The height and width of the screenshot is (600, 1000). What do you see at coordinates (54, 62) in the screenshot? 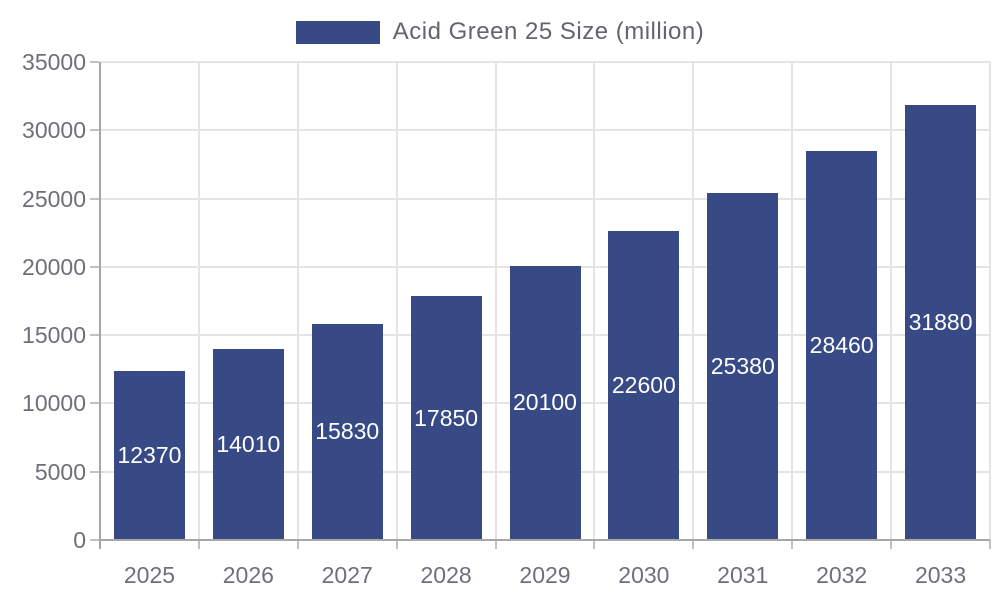
I see `y-axis-tick-label: 35000` at bounding box center [54, 62].